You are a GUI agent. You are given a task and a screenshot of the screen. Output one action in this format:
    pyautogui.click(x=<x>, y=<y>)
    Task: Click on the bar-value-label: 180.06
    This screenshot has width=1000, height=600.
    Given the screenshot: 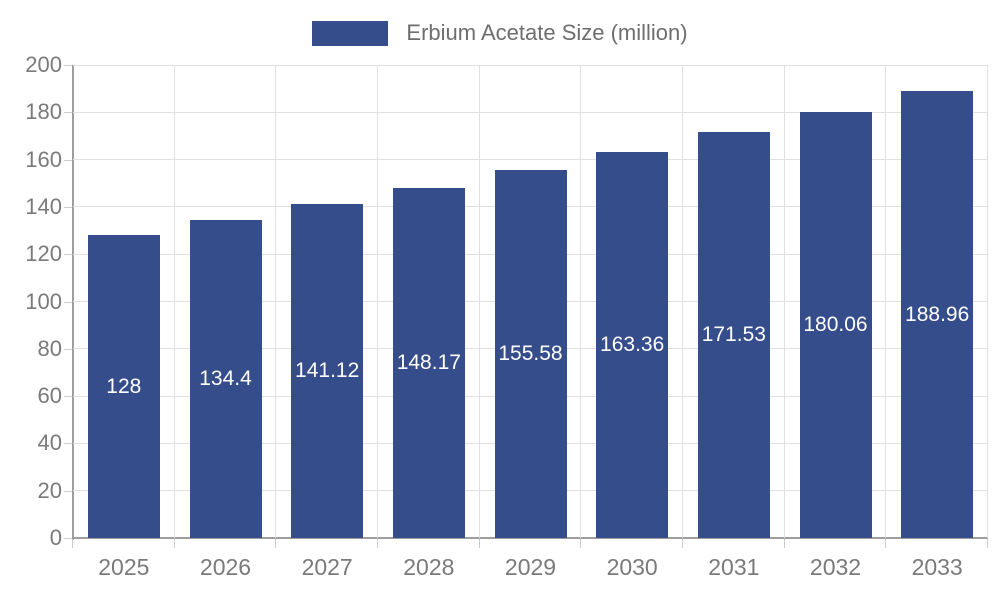 What is the action you would take?
    pyautogui.click(x=835, y=325)
    